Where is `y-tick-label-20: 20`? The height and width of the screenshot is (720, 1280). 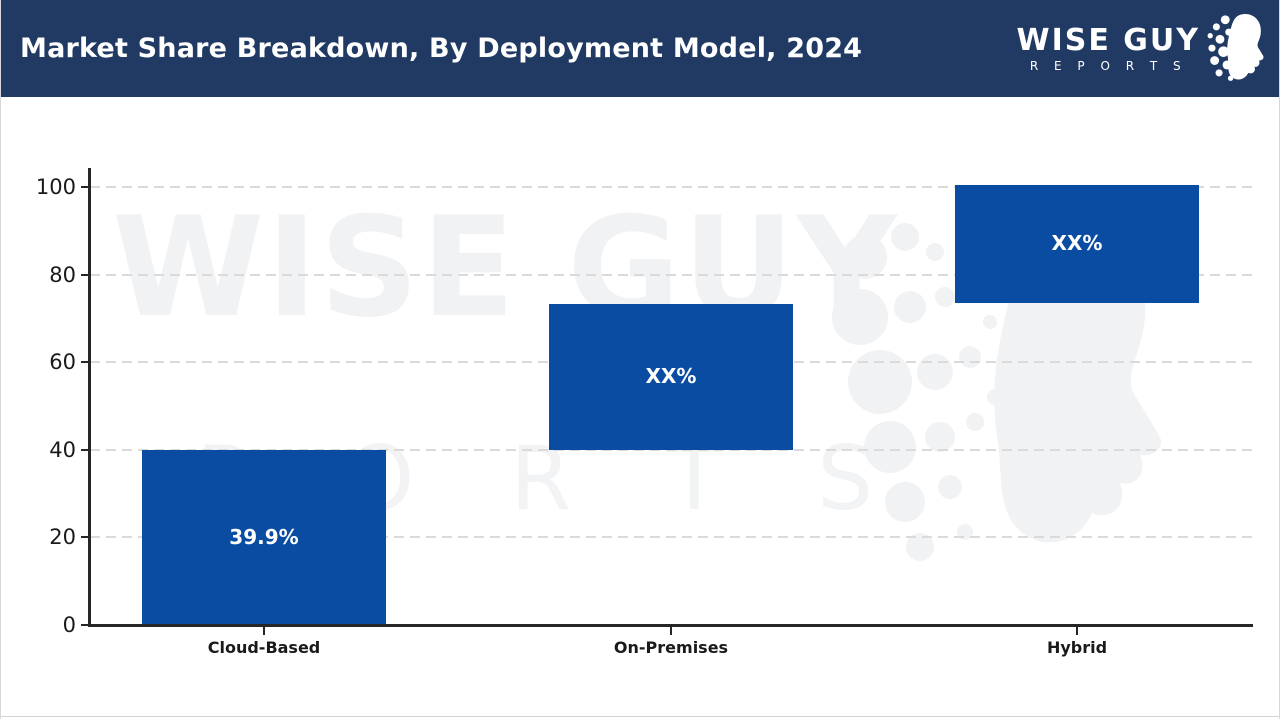 y-tick-label-20: 20 is located at coordinates (62, 537).